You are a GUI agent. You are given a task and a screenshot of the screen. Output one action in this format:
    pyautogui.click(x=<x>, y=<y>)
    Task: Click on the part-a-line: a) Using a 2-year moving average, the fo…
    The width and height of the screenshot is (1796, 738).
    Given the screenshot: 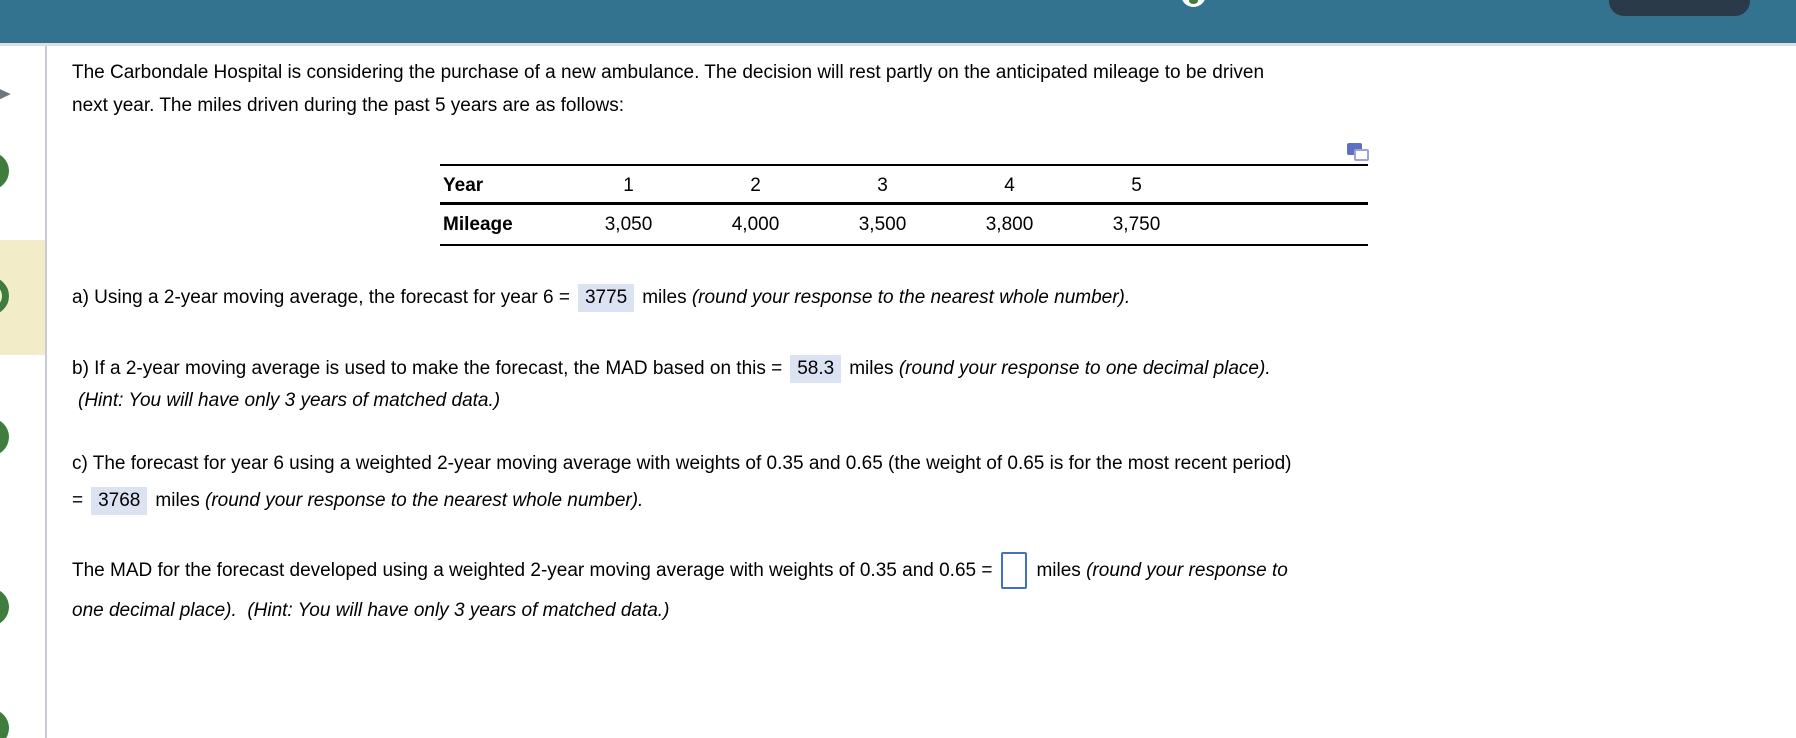 What is the action you would take?
    pyautogui.click(x=601, y=298)
    